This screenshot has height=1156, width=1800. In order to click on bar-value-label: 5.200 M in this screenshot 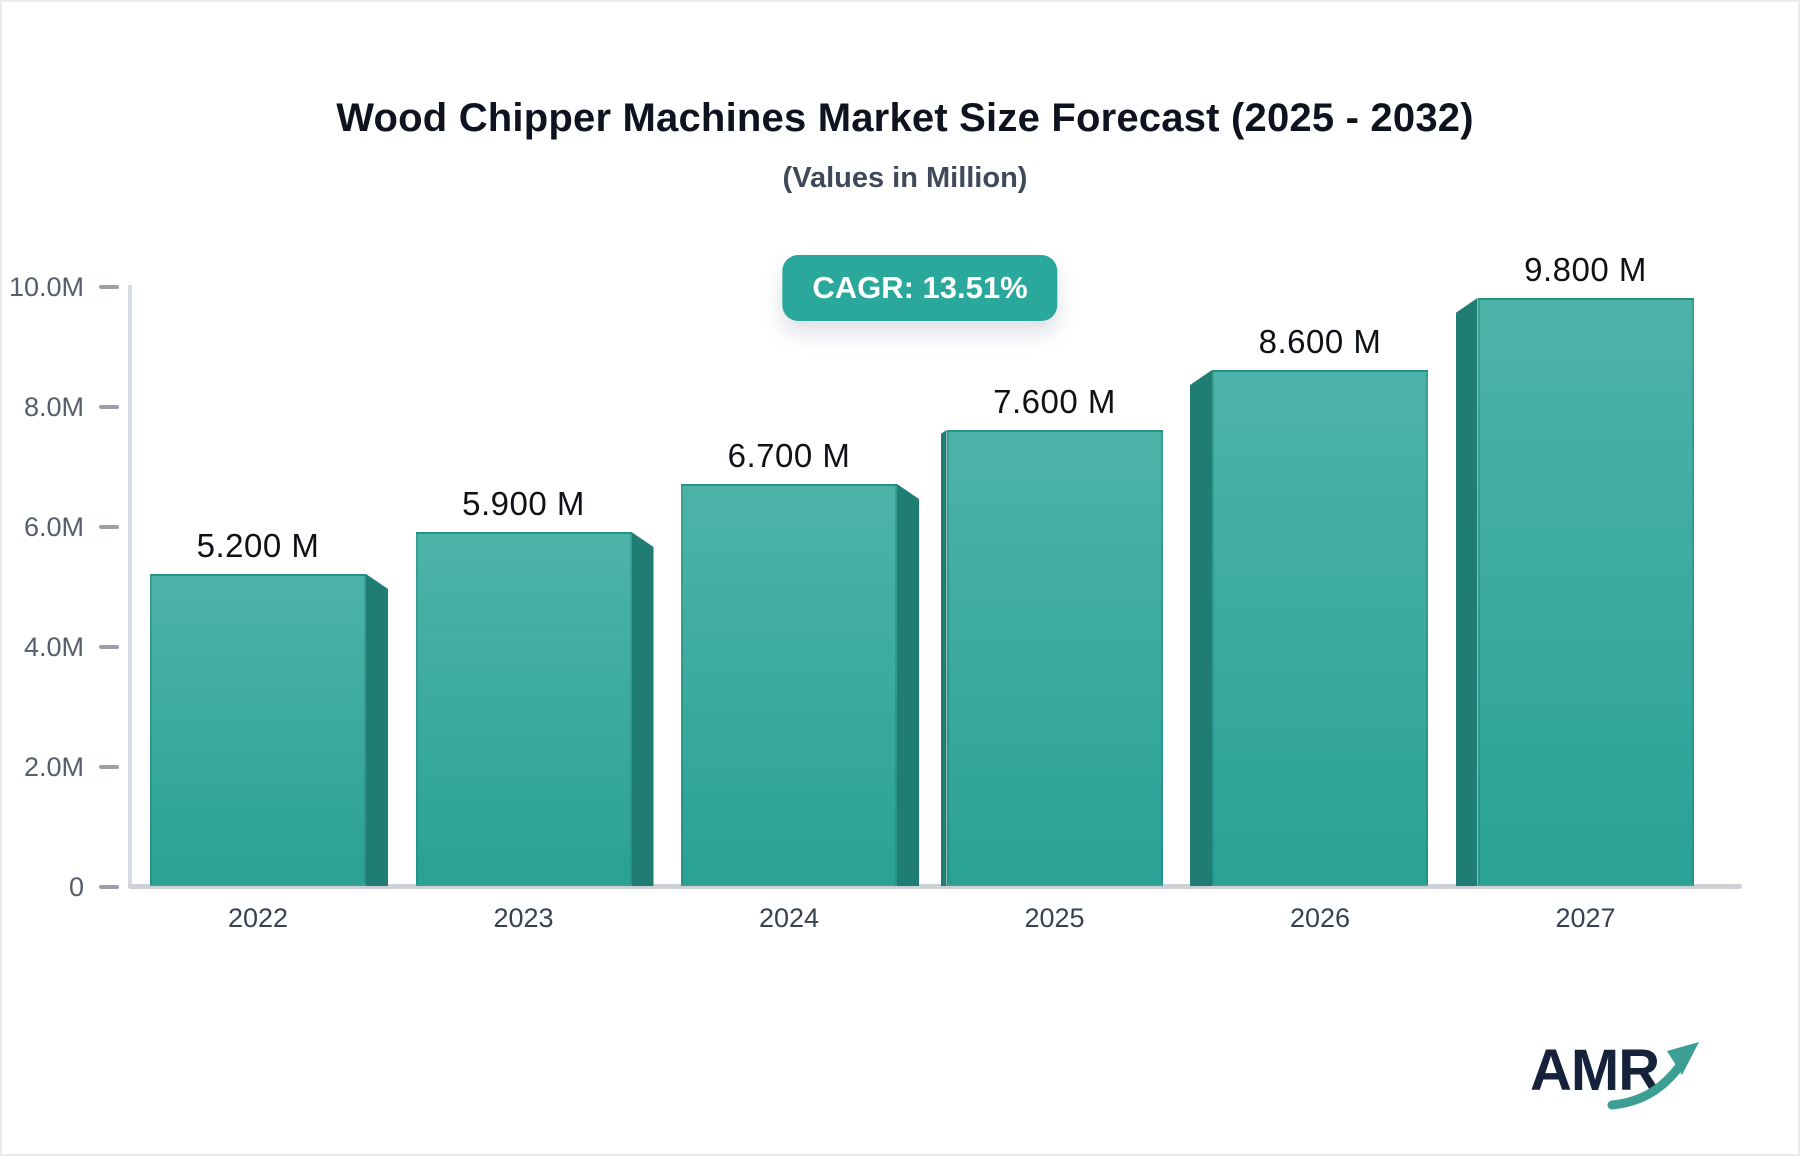, I will do `click(258, 545)`.